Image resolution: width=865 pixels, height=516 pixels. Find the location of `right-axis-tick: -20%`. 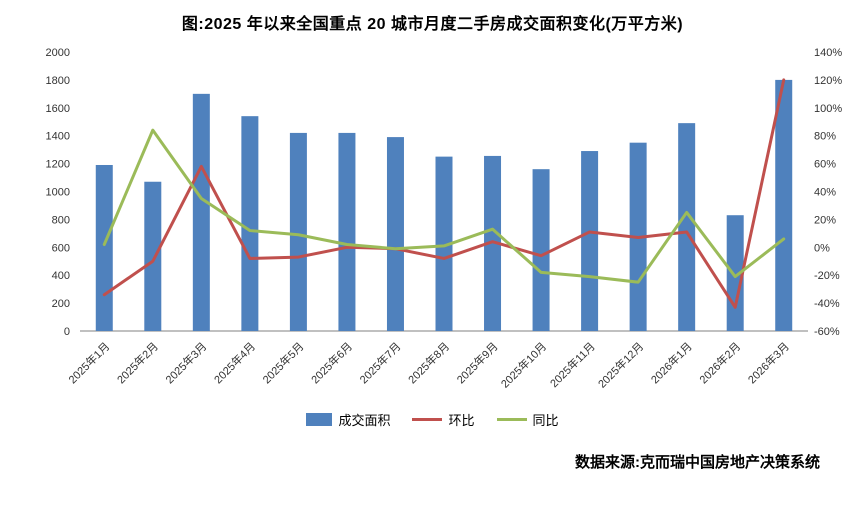

right-axis-tick: -20% is located at coordinates (827, 276).